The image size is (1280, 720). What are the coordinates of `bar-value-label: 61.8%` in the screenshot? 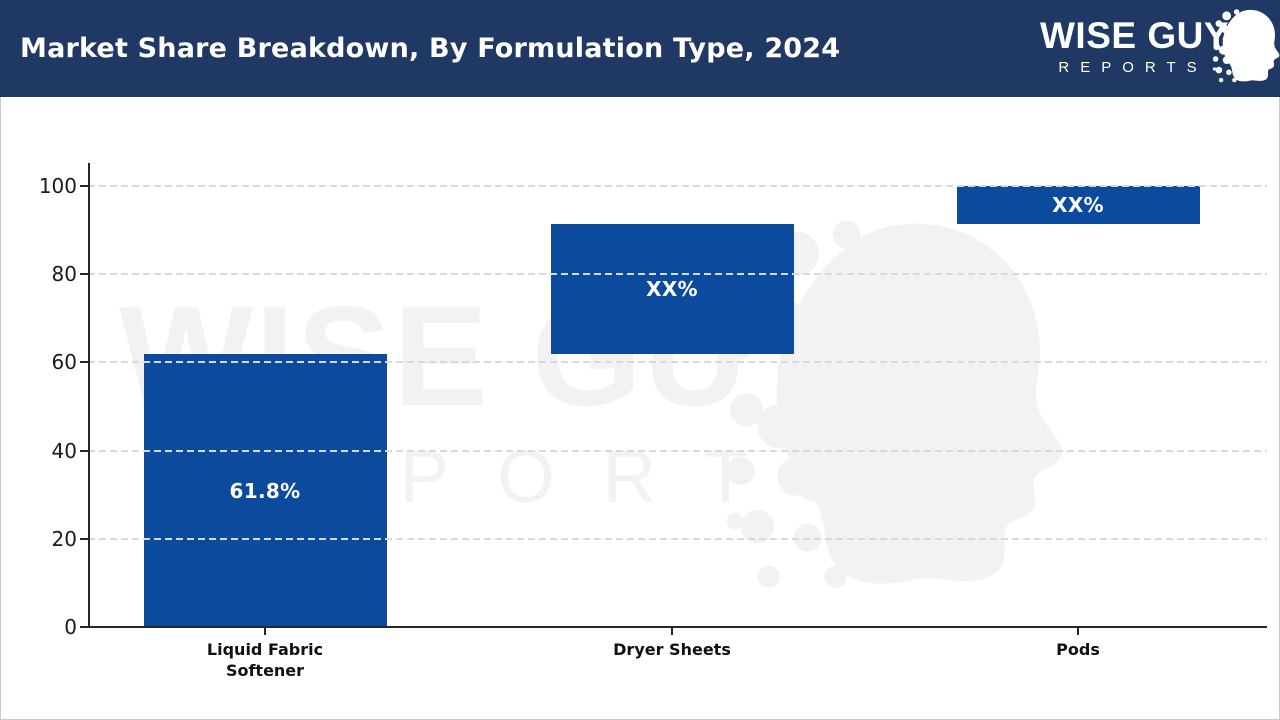 It's located at (265, 490).